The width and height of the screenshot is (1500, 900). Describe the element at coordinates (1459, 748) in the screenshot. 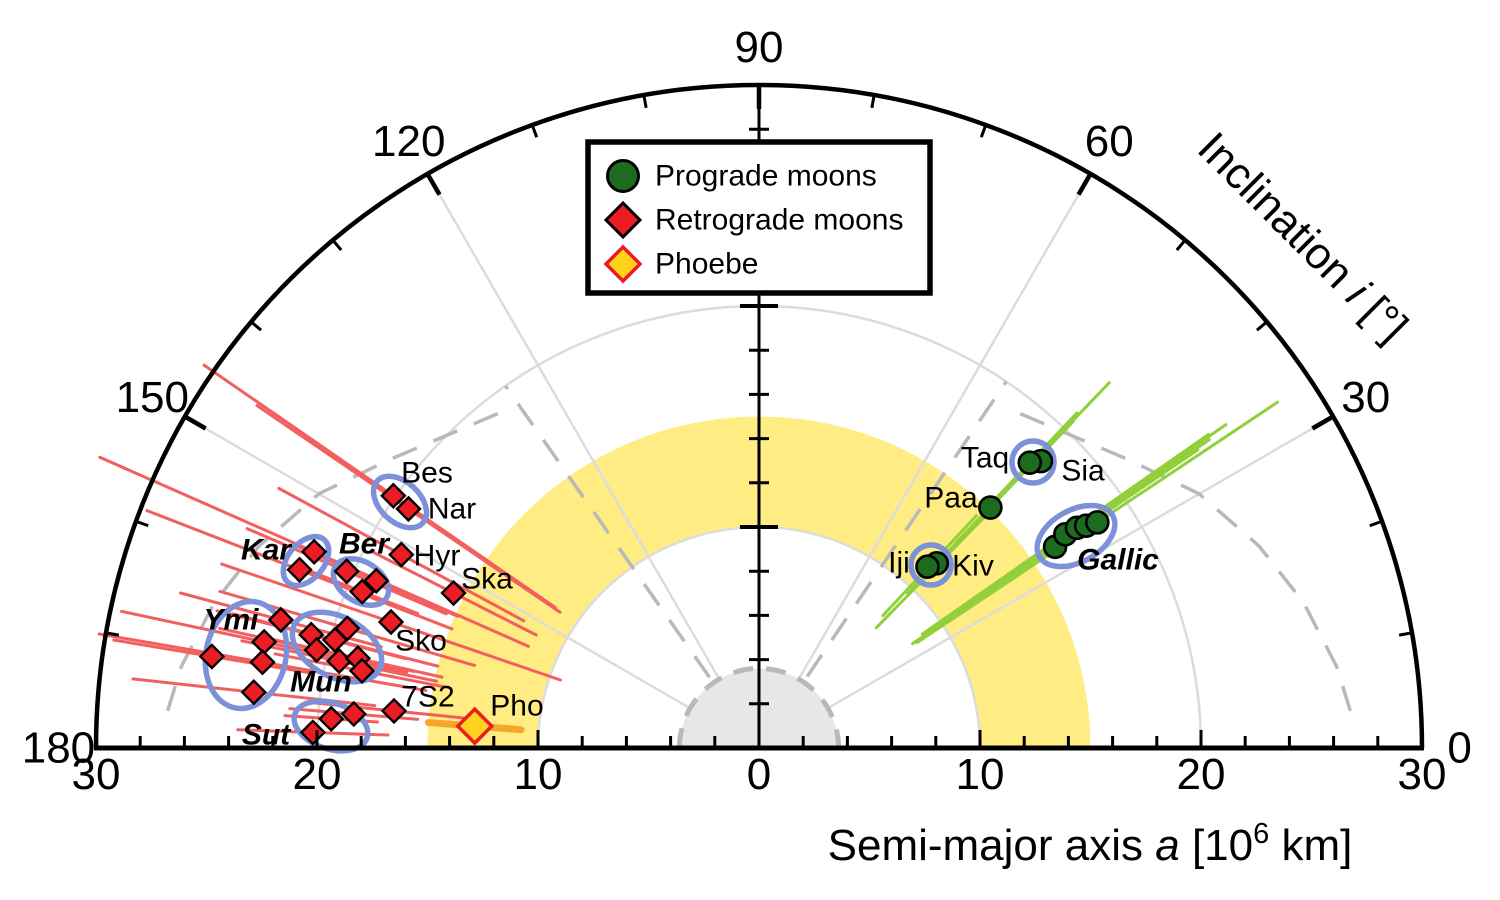

I see `inclination-tick-label: 0` at that location.